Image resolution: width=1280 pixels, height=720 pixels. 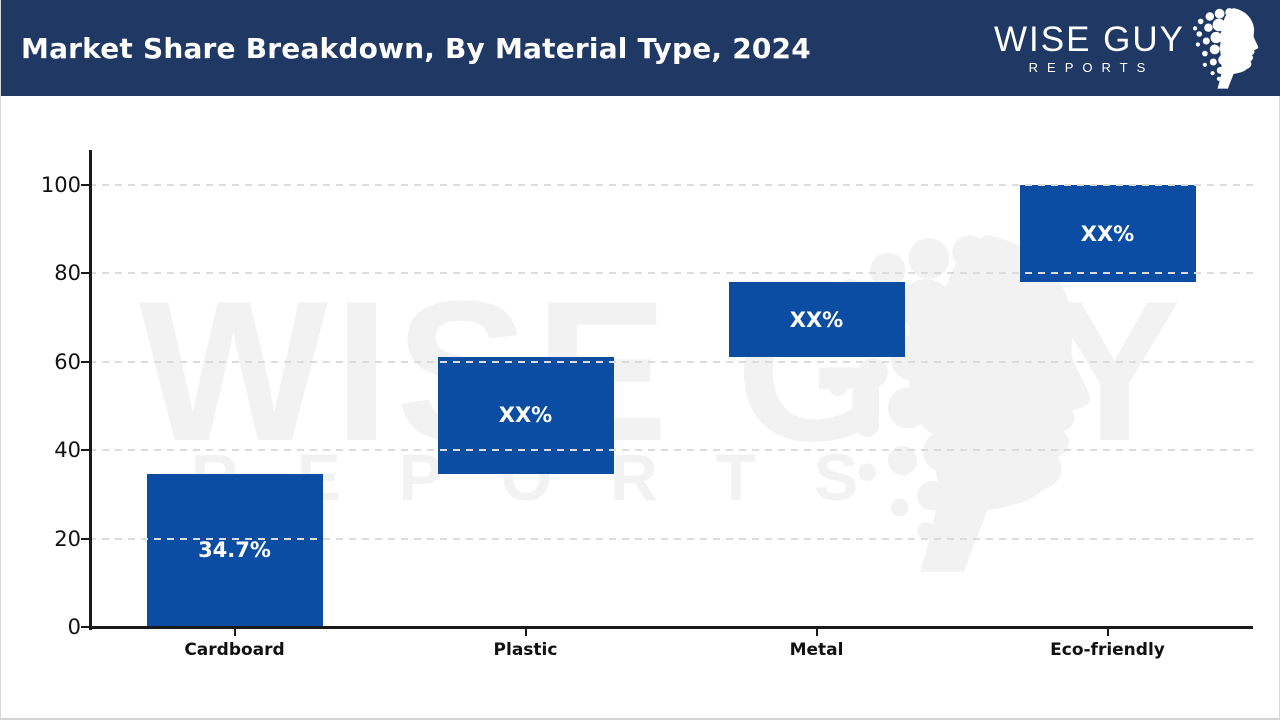 What do you see at coordinates (67, 450) in the screenshot?
I see `y-axis-tick-label: 40` at bounding box center [67, 450].